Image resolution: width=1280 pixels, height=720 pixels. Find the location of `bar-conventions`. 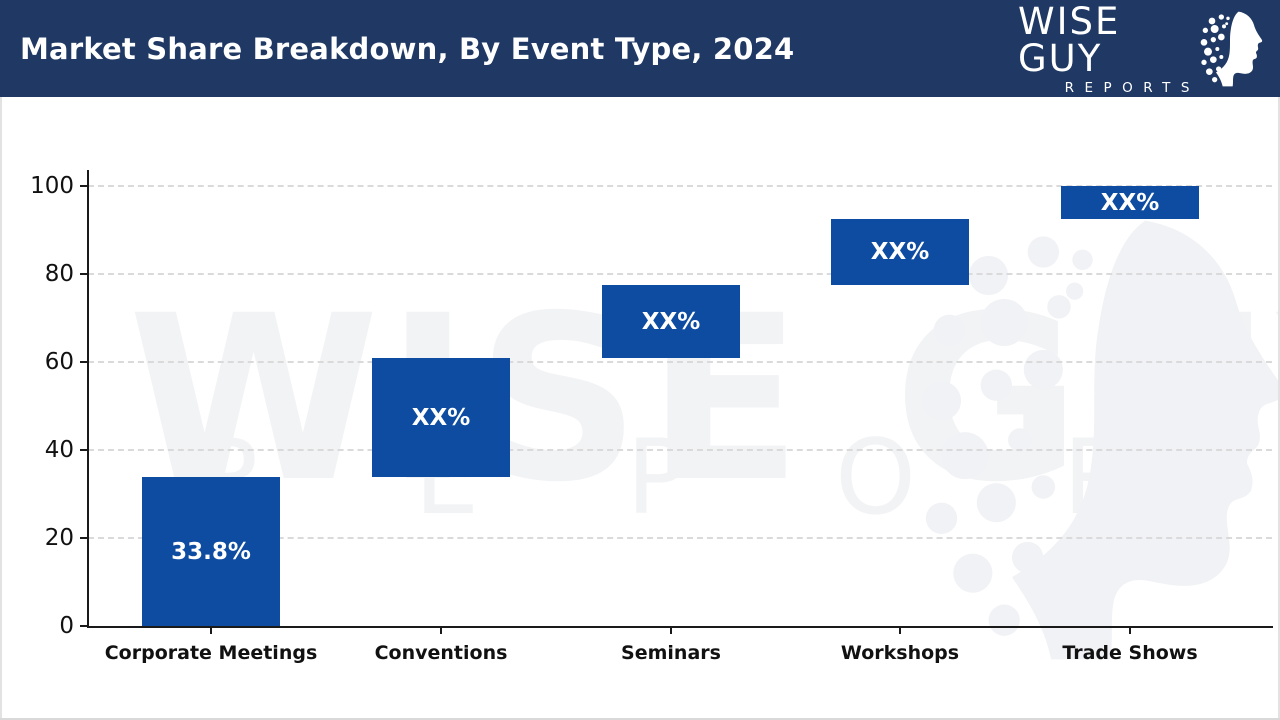

bar-conventions is located at coordinates (441, 418).